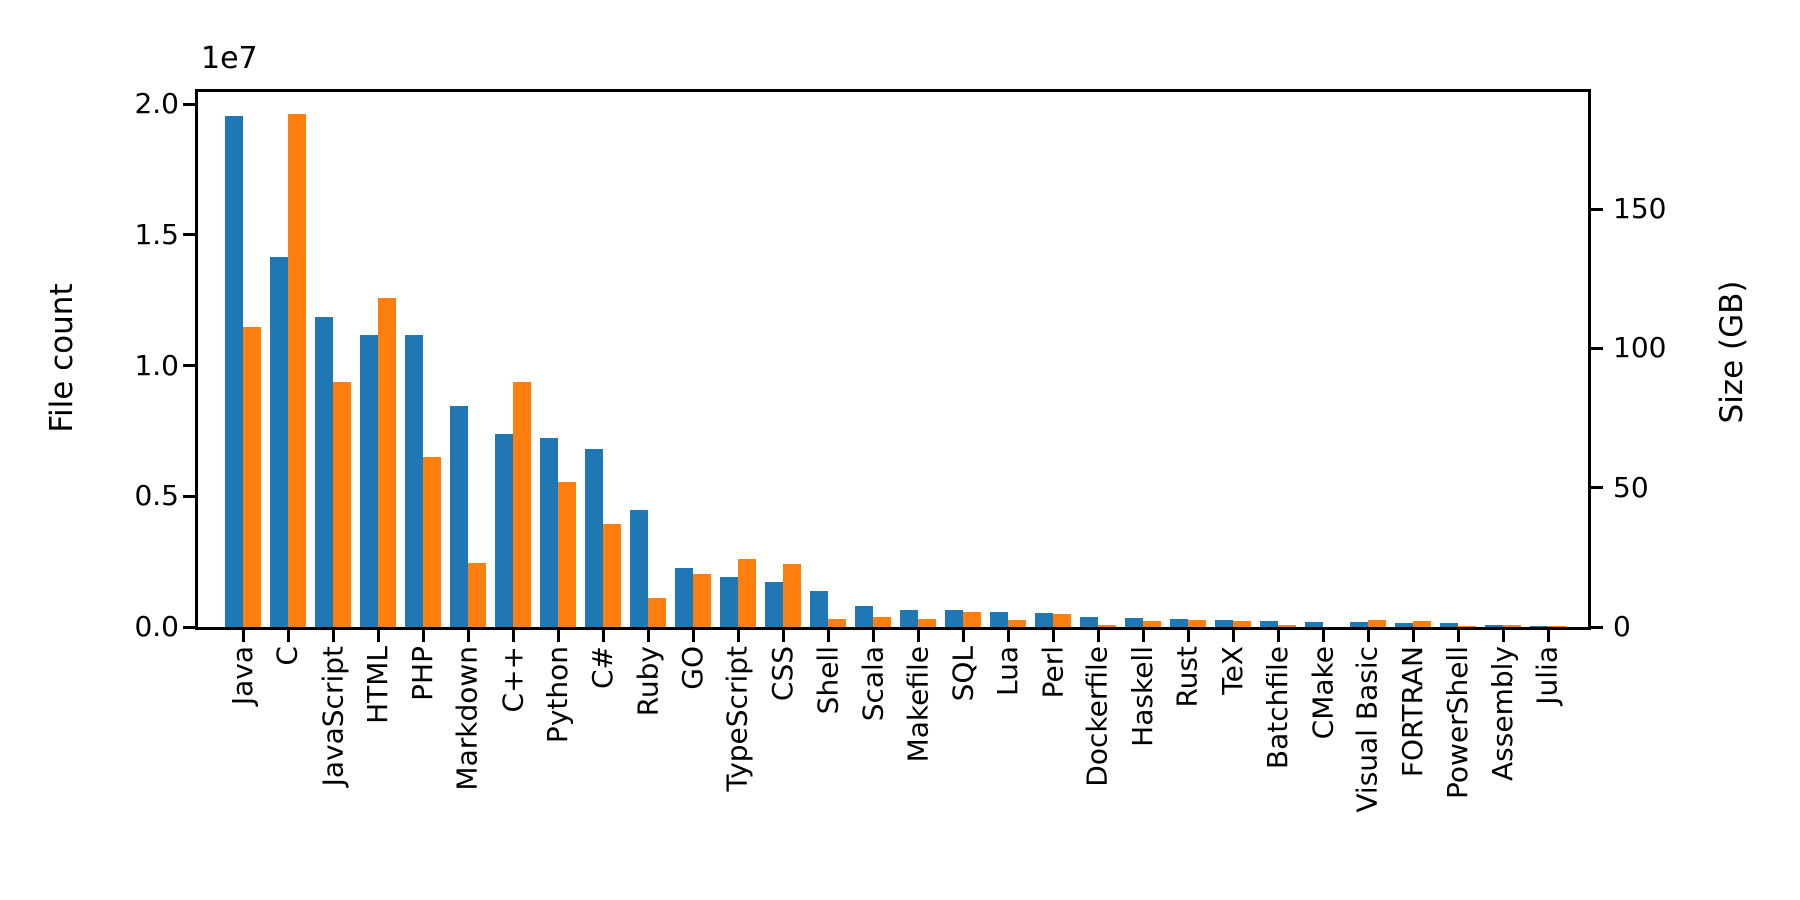  What do you see at coordinates (602, 668) in the screenshot?
I see `x-tick-label: C#` at bounding box center [602, 668].